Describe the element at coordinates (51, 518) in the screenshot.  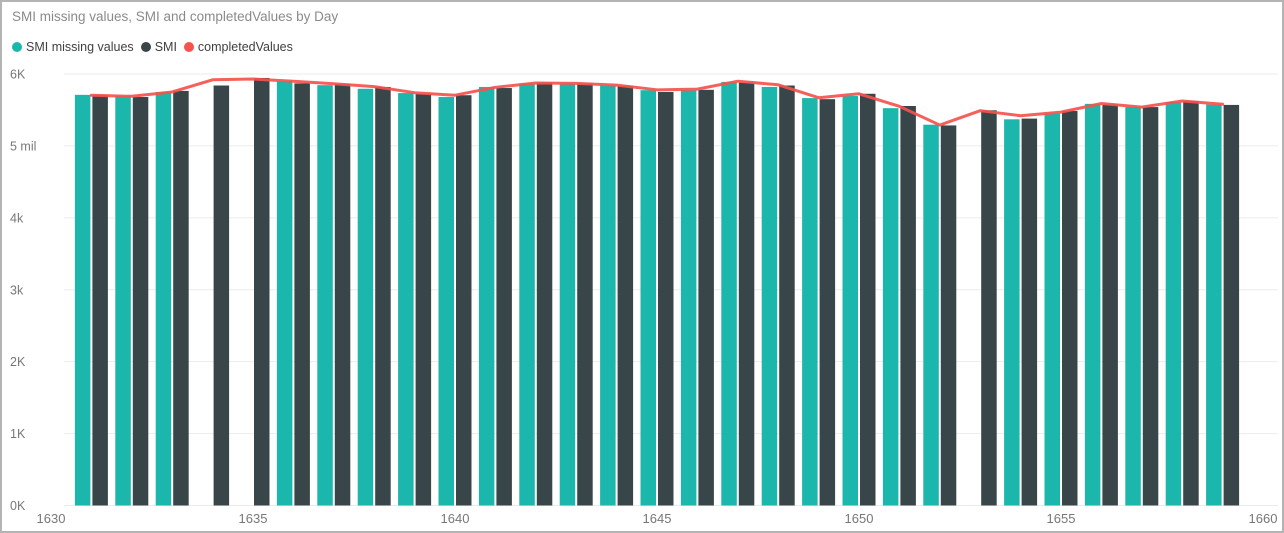
I see `x-axis-tick-label: 1630` at that location.